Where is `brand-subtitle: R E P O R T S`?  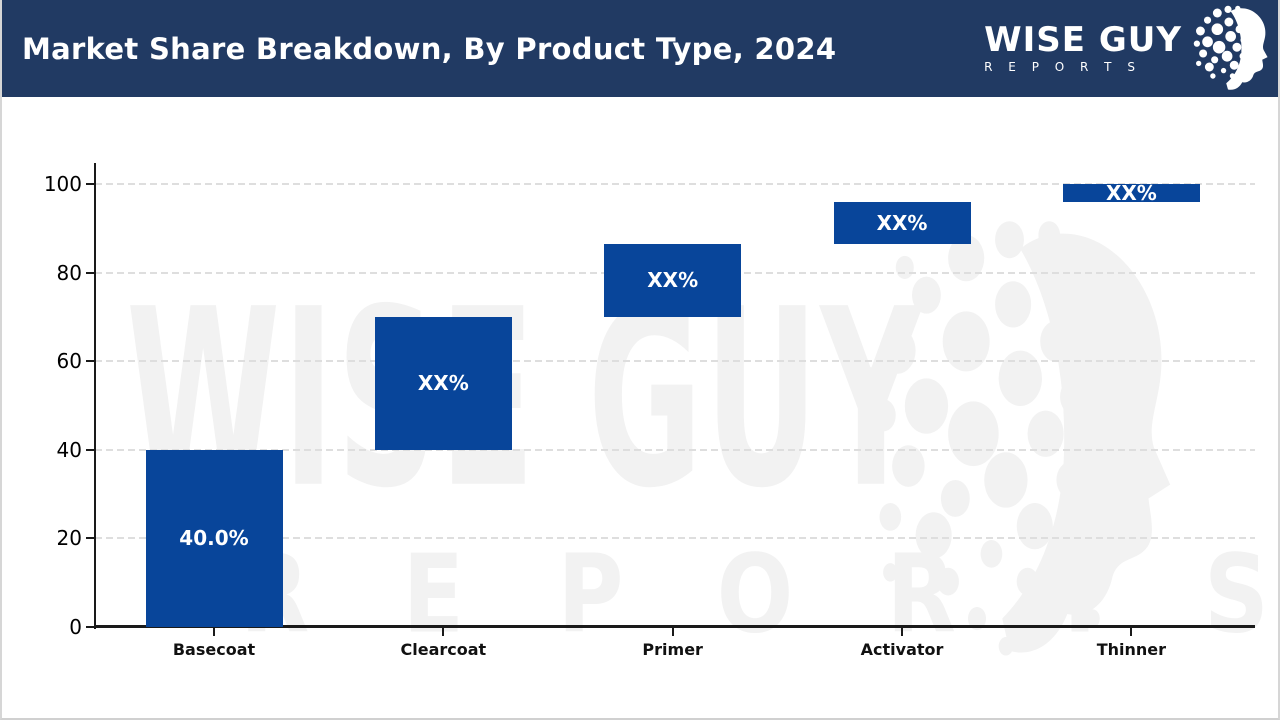
brand-subtitle: R E P O R T S is located at coordinates (1062, 67).